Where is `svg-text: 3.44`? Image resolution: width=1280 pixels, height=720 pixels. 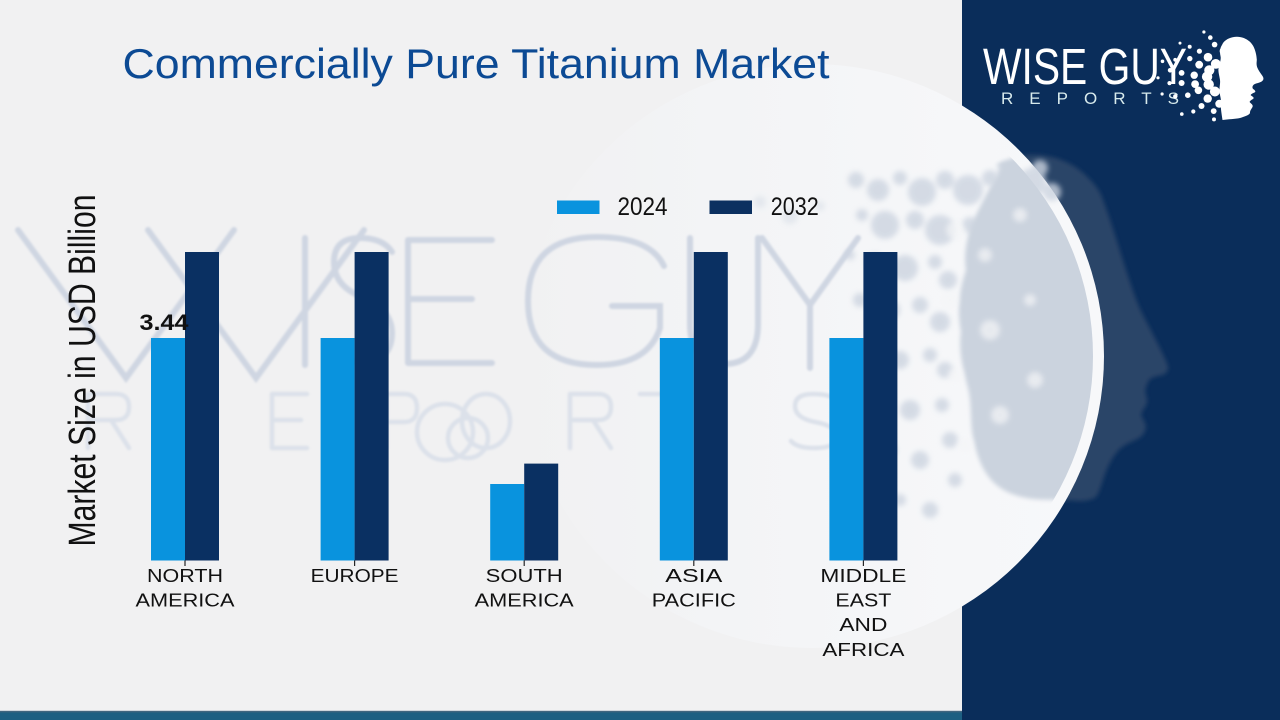 svg-text: 3.44 is located at coordinates (165, 322).